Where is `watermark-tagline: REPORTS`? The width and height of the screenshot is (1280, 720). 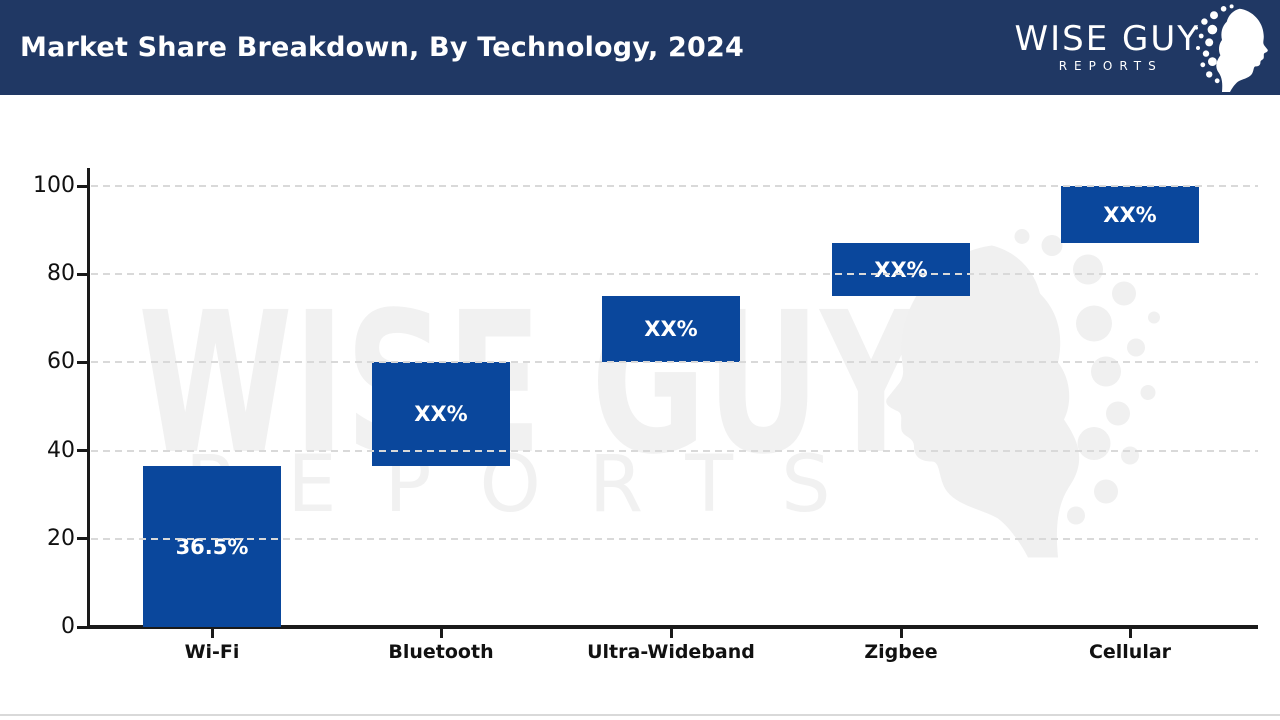
watermark-tagline: REPORTS is located at coordinates (532, 485).